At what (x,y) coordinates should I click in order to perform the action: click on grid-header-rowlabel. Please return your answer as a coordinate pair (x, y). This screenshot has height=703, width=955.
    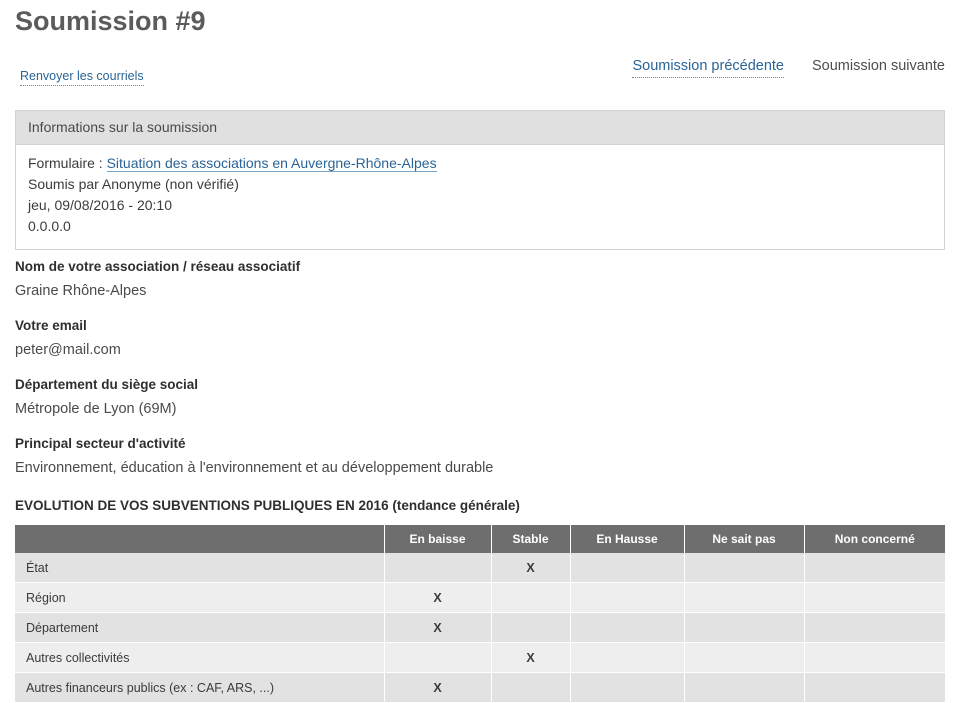
    Looking at the image, I should click on (200, 539).